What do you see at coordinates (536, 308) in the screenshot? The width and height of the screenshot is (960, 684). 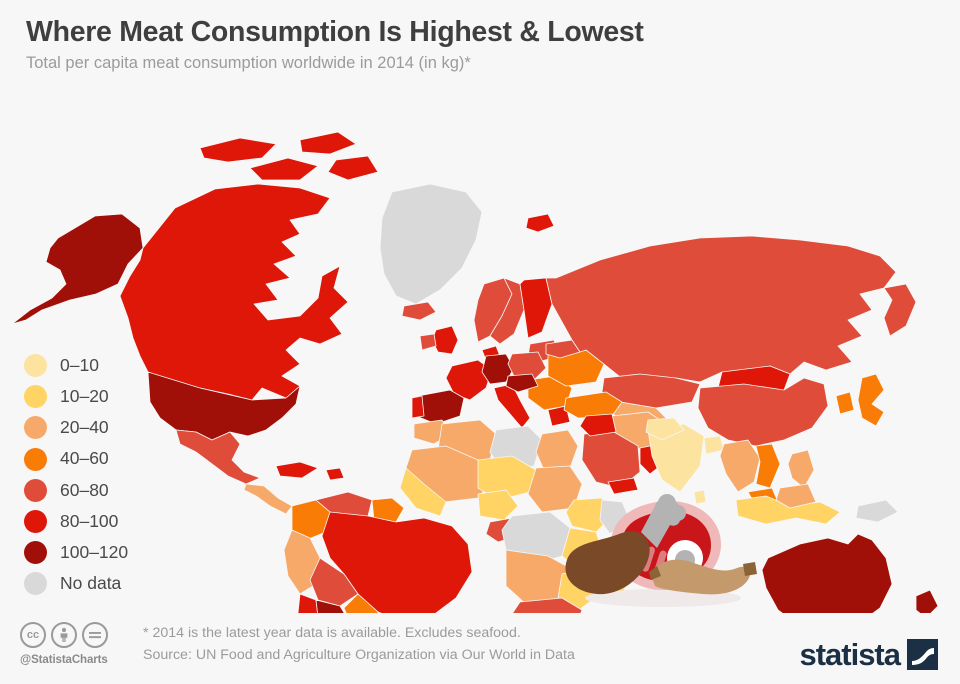 I see `region-finland` at bounding box center [536, 308].